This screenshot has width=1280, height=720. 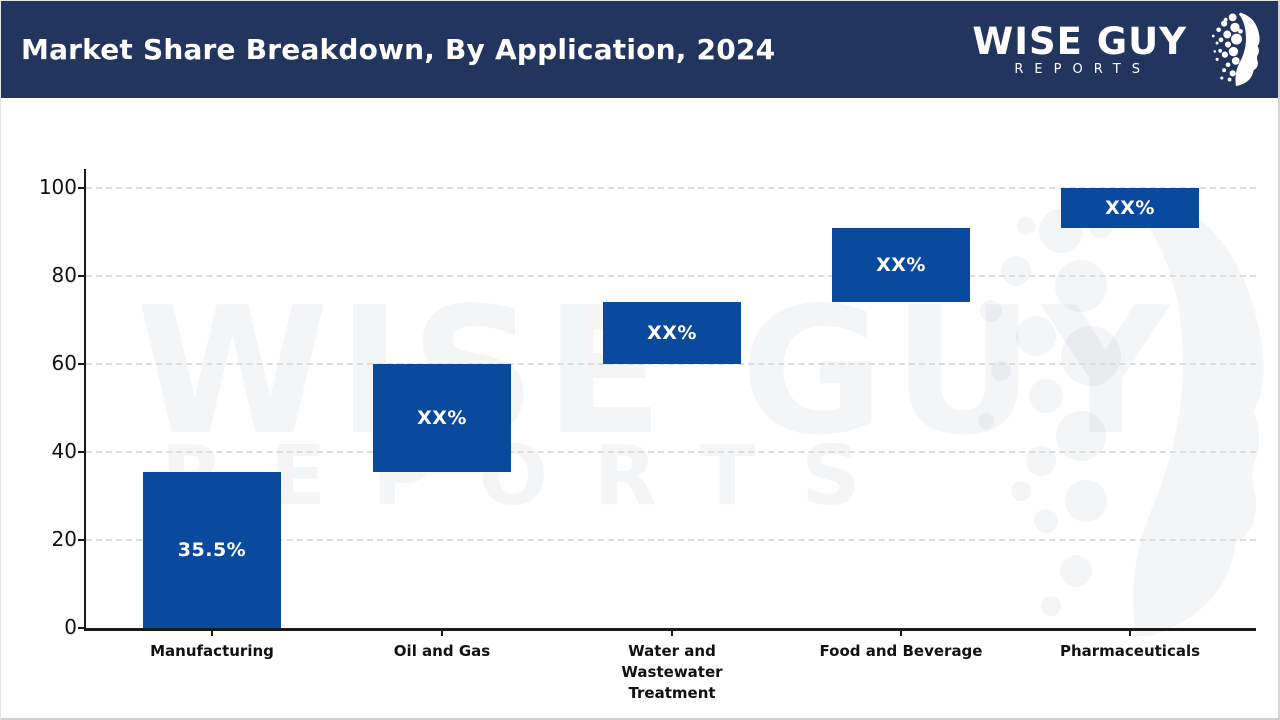 What do you see at coordinates (1079, 41) in the screenshot?
I see `logo-line1: WISE GUY` at bounding box center [1079, 41].